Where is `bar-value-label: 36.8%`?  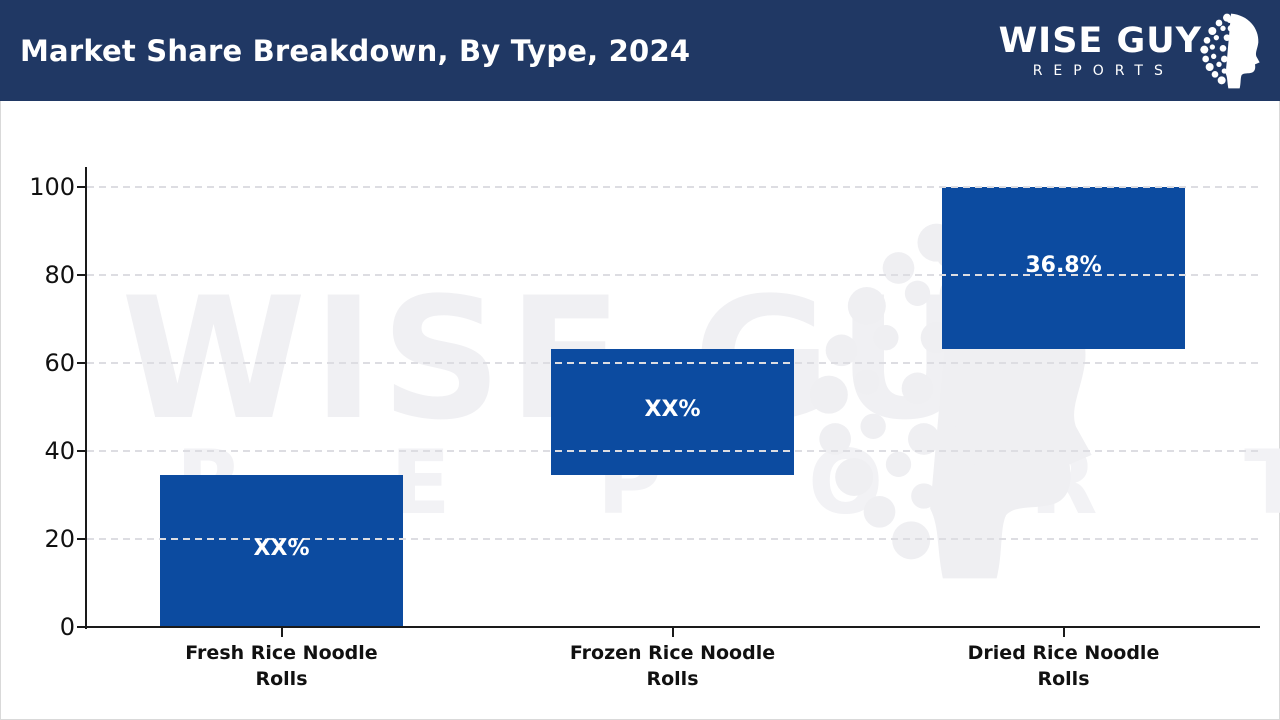 bar-value-label: 36.8% is located at coordinates (1063, 265).